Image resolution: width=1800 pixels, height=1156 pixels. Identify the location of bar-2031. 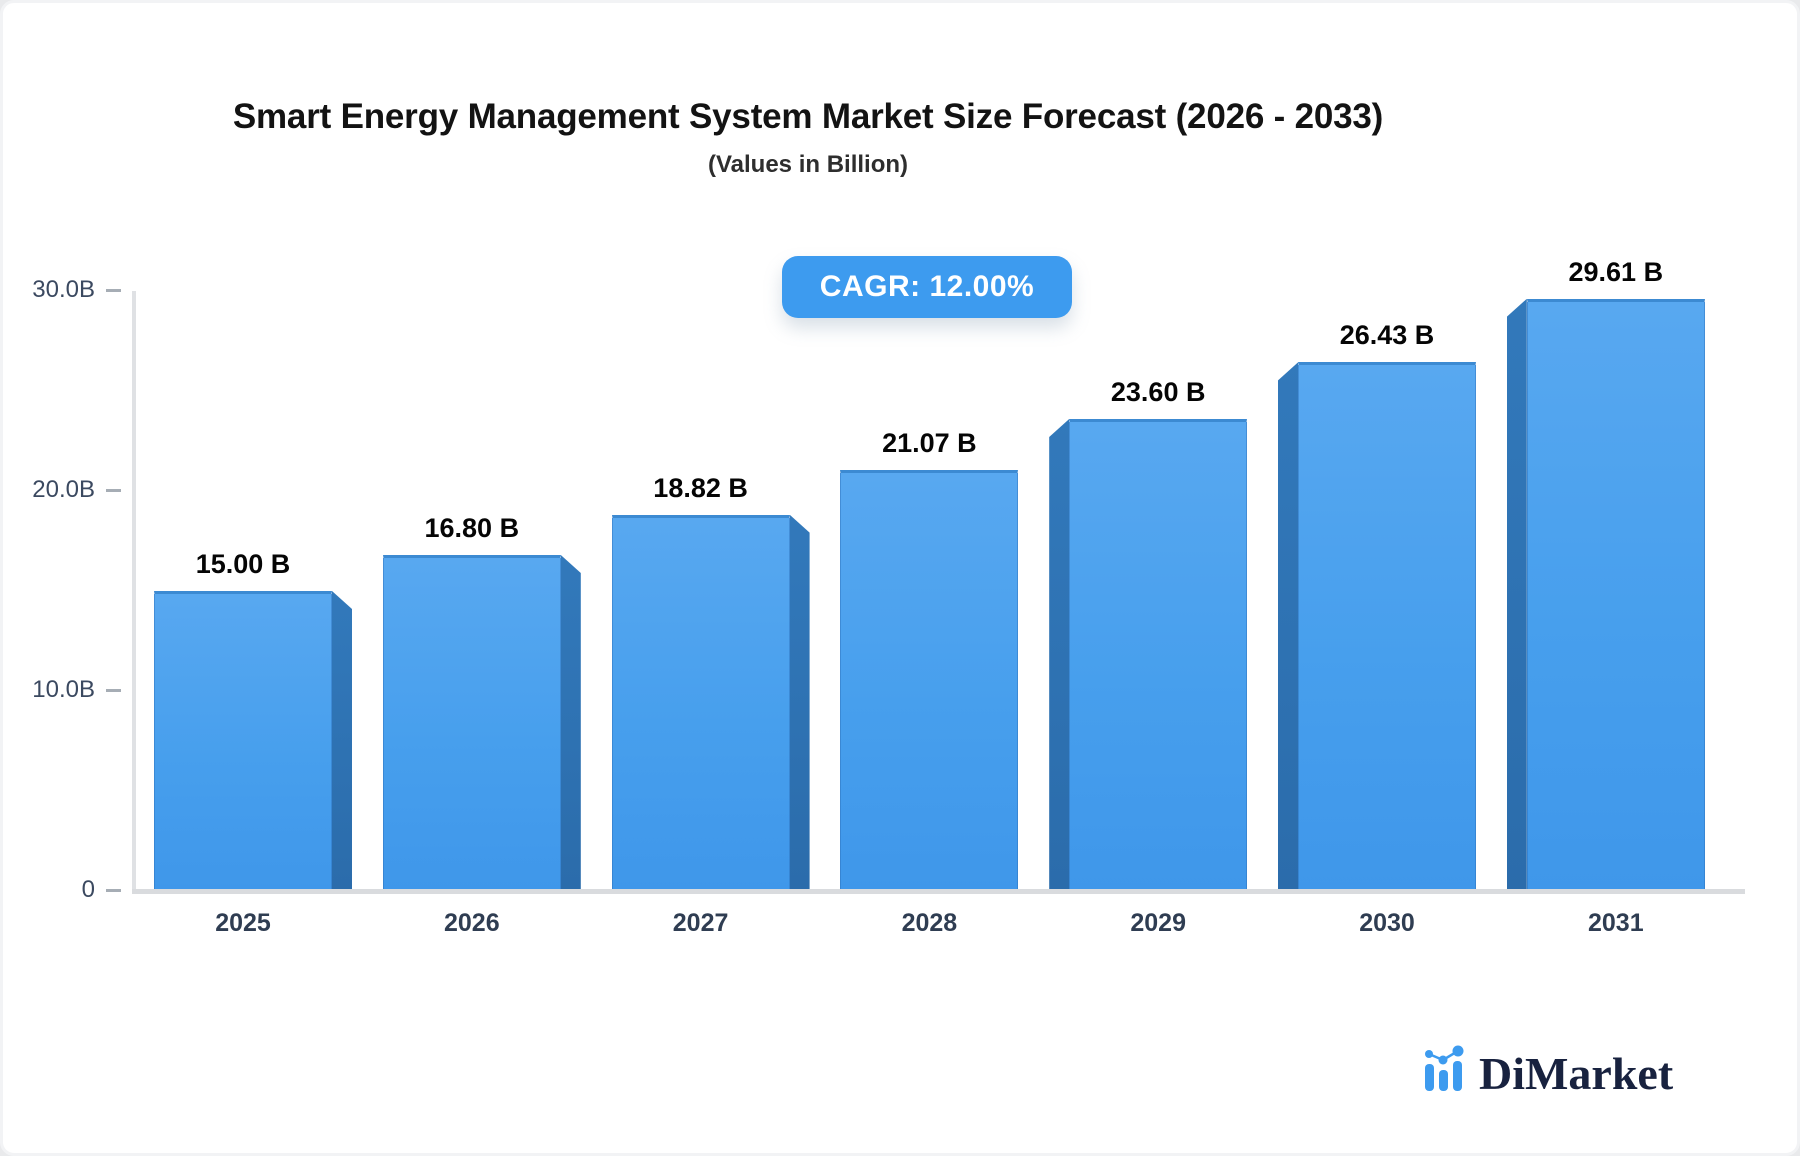
(1615, 594).